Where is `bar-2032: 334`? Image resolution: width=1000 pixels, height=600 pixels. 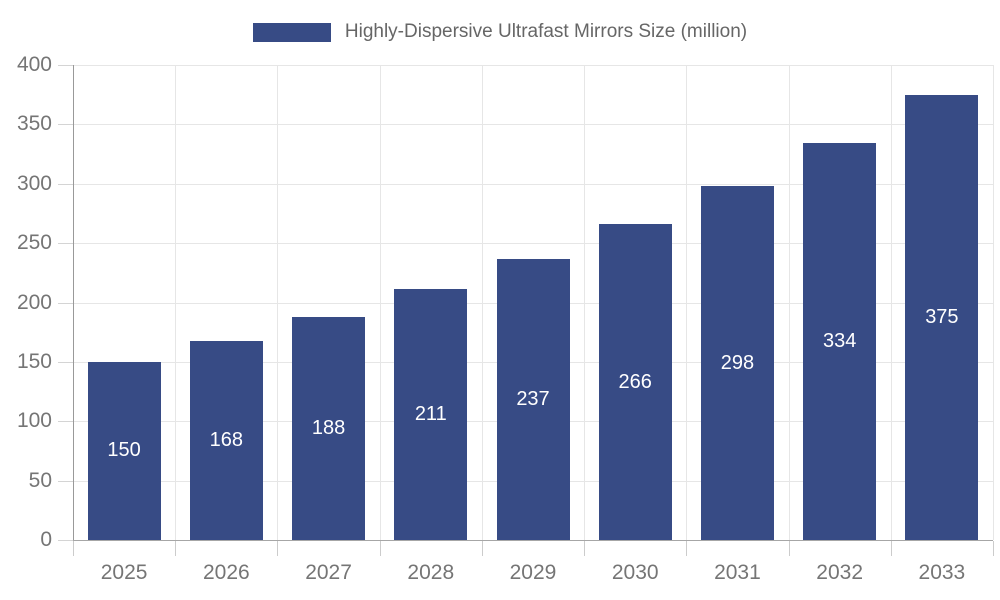
bar-2032: 334 is located at coordinates (840, 341).